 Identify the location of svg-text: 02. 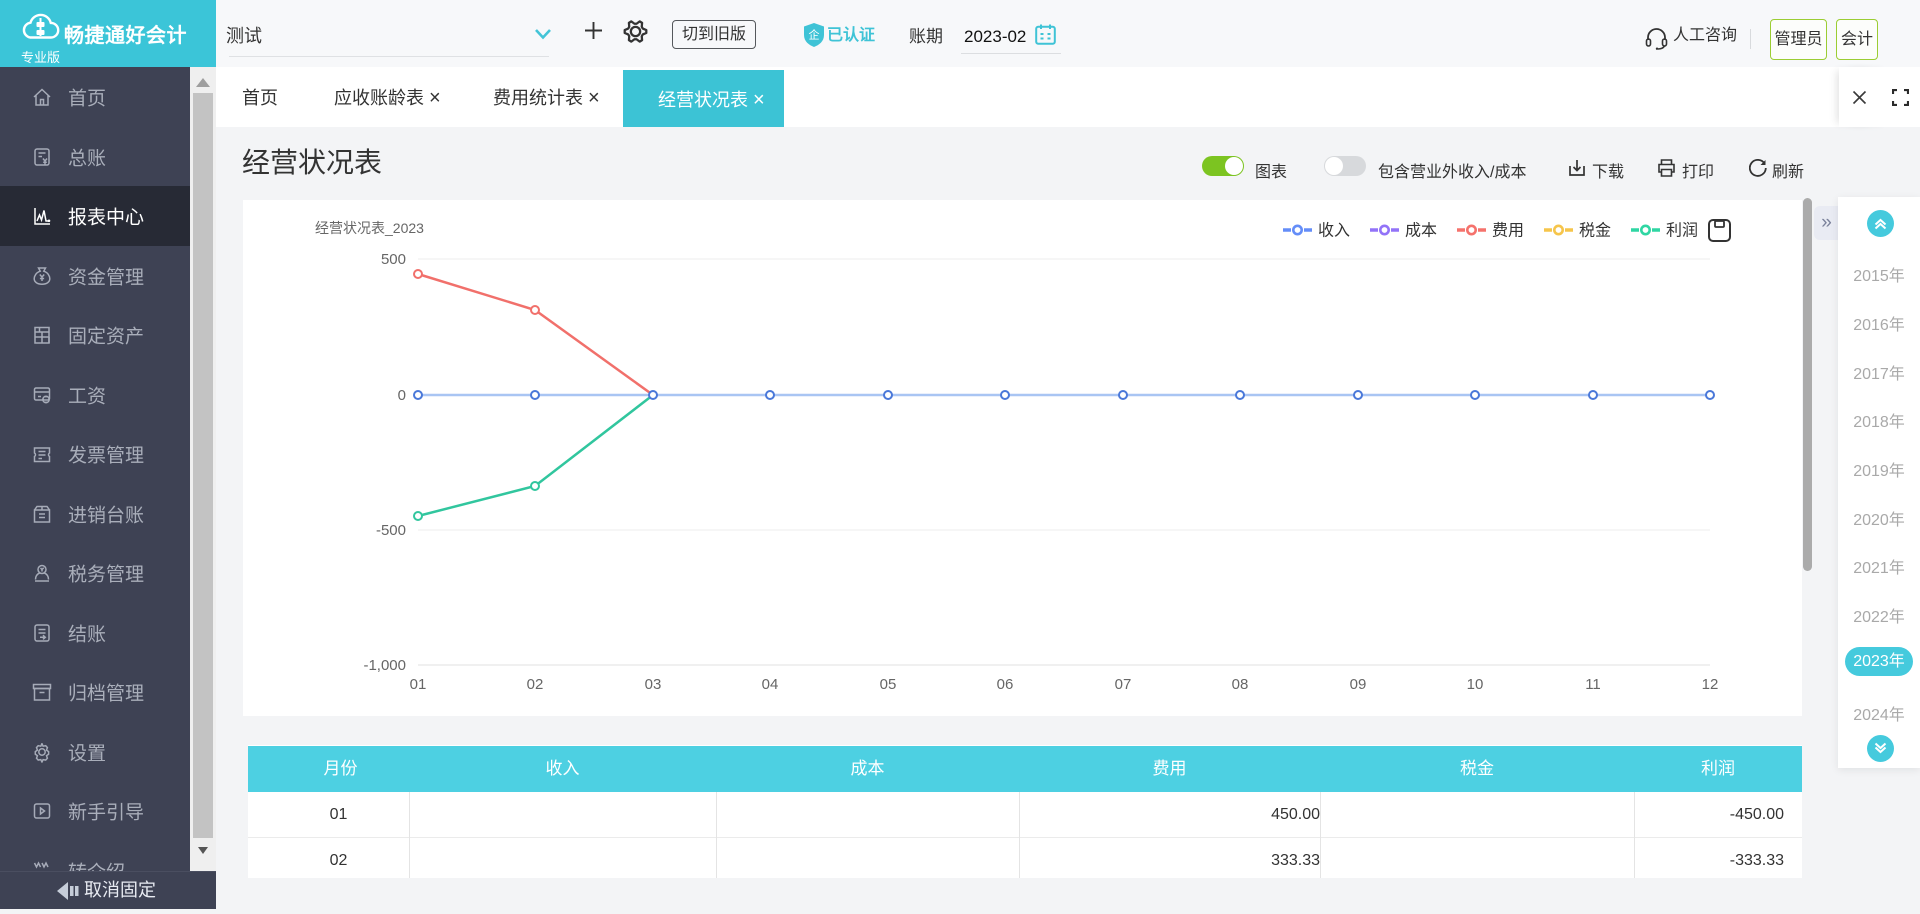
(535, 684).